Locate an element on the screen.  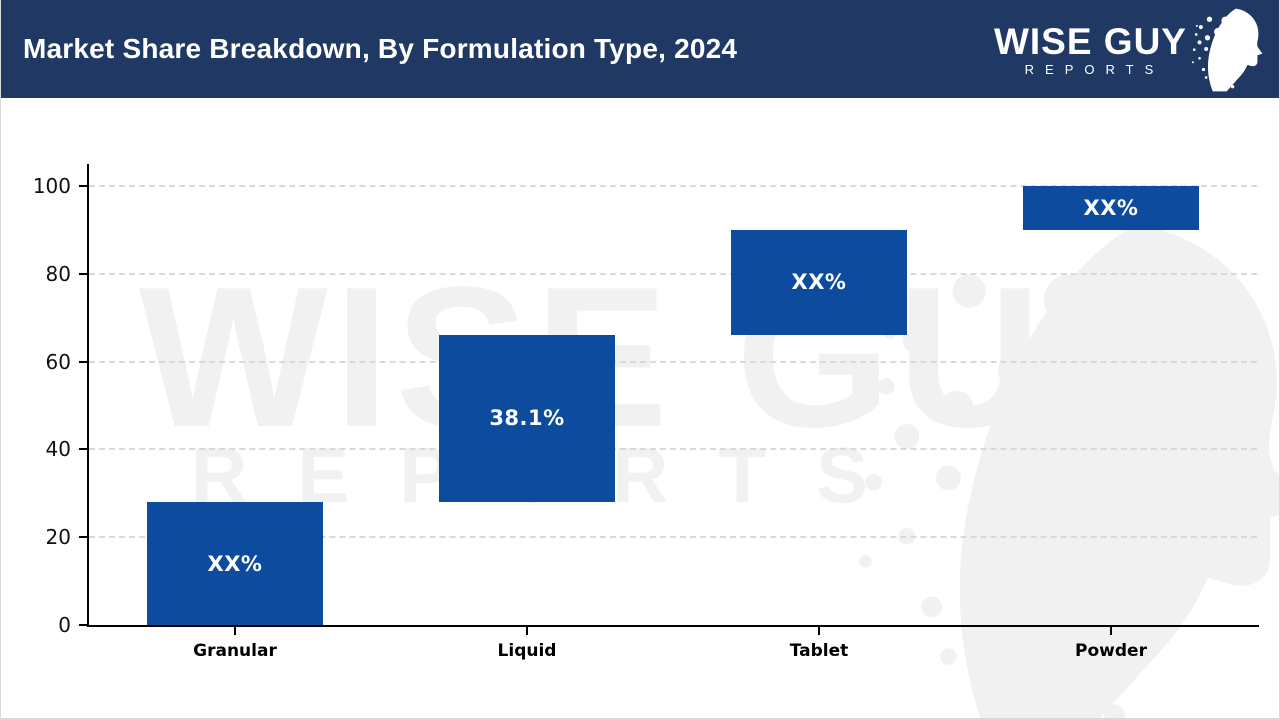
bar-granular: XX% is located at coordinates (235, 563).